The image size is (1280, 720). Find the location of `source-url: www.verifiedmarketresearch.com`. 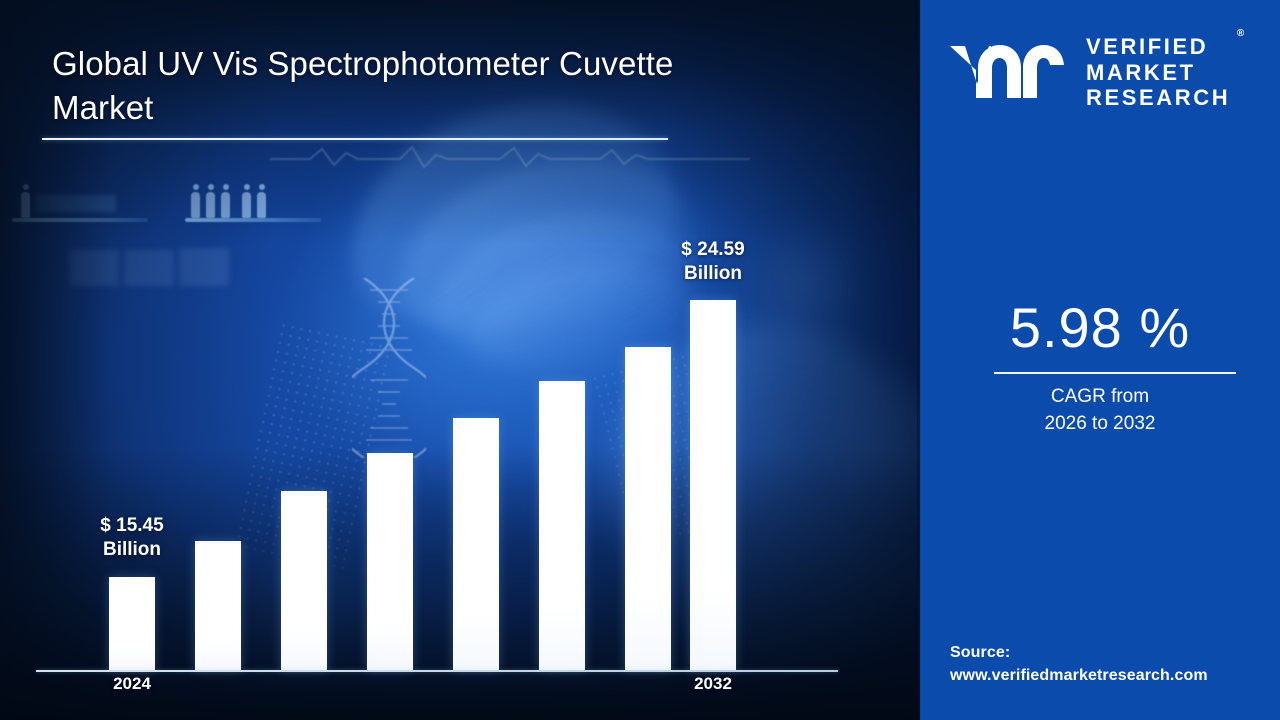

source-url: www.verifiedmarketresearch.com is located at coordinates (1079, 676).